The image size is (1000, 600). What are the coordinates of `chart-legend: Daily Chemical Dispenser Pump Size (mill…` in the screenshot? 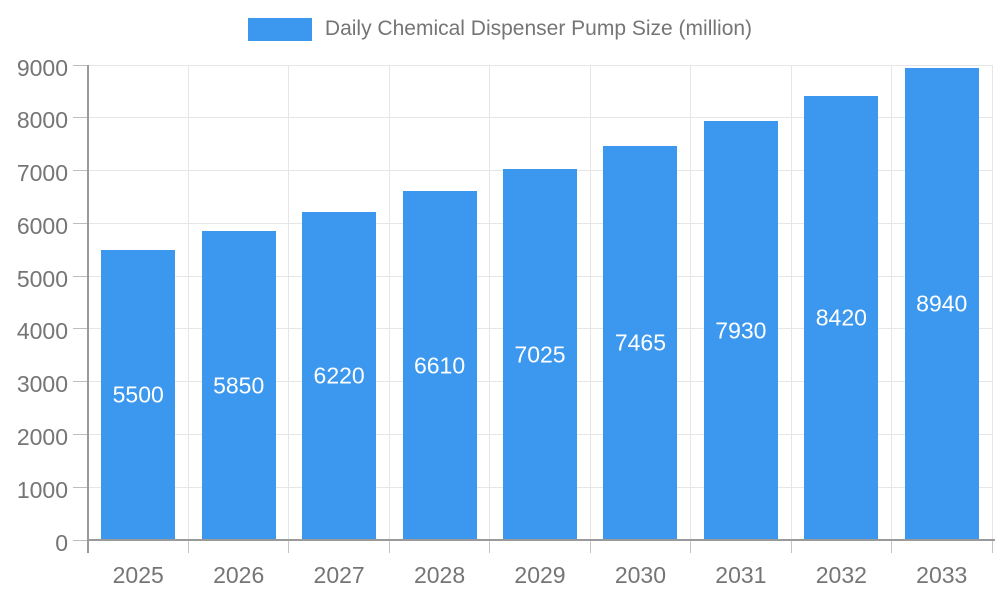 It's located at (500, 29).